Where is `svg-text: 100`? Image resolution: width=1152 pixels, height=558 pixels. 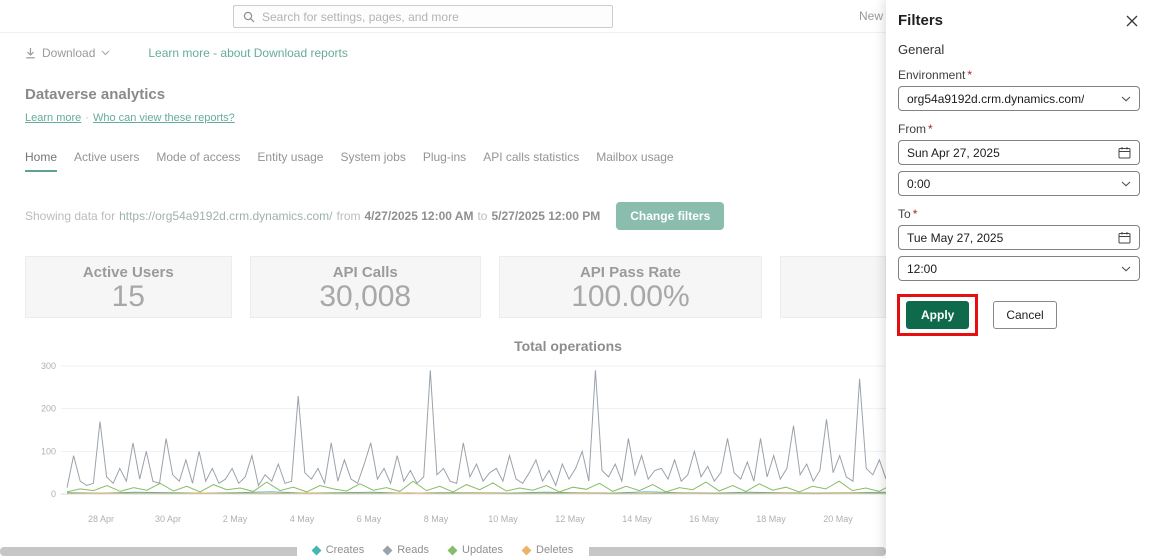
svg-text: 100 is located at coordinates (48, 451).